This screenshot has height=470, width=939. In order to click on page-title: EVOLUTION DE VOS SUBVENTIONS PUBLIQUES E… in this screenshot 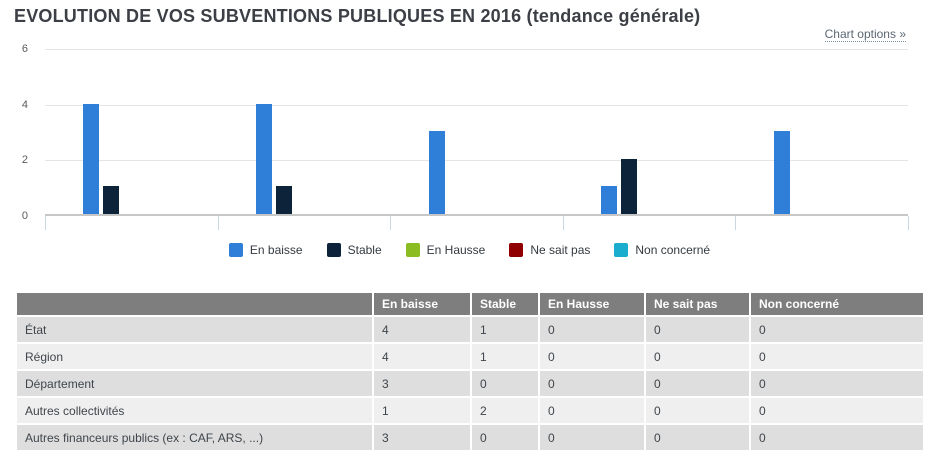, I will do `click(357, 16)`.